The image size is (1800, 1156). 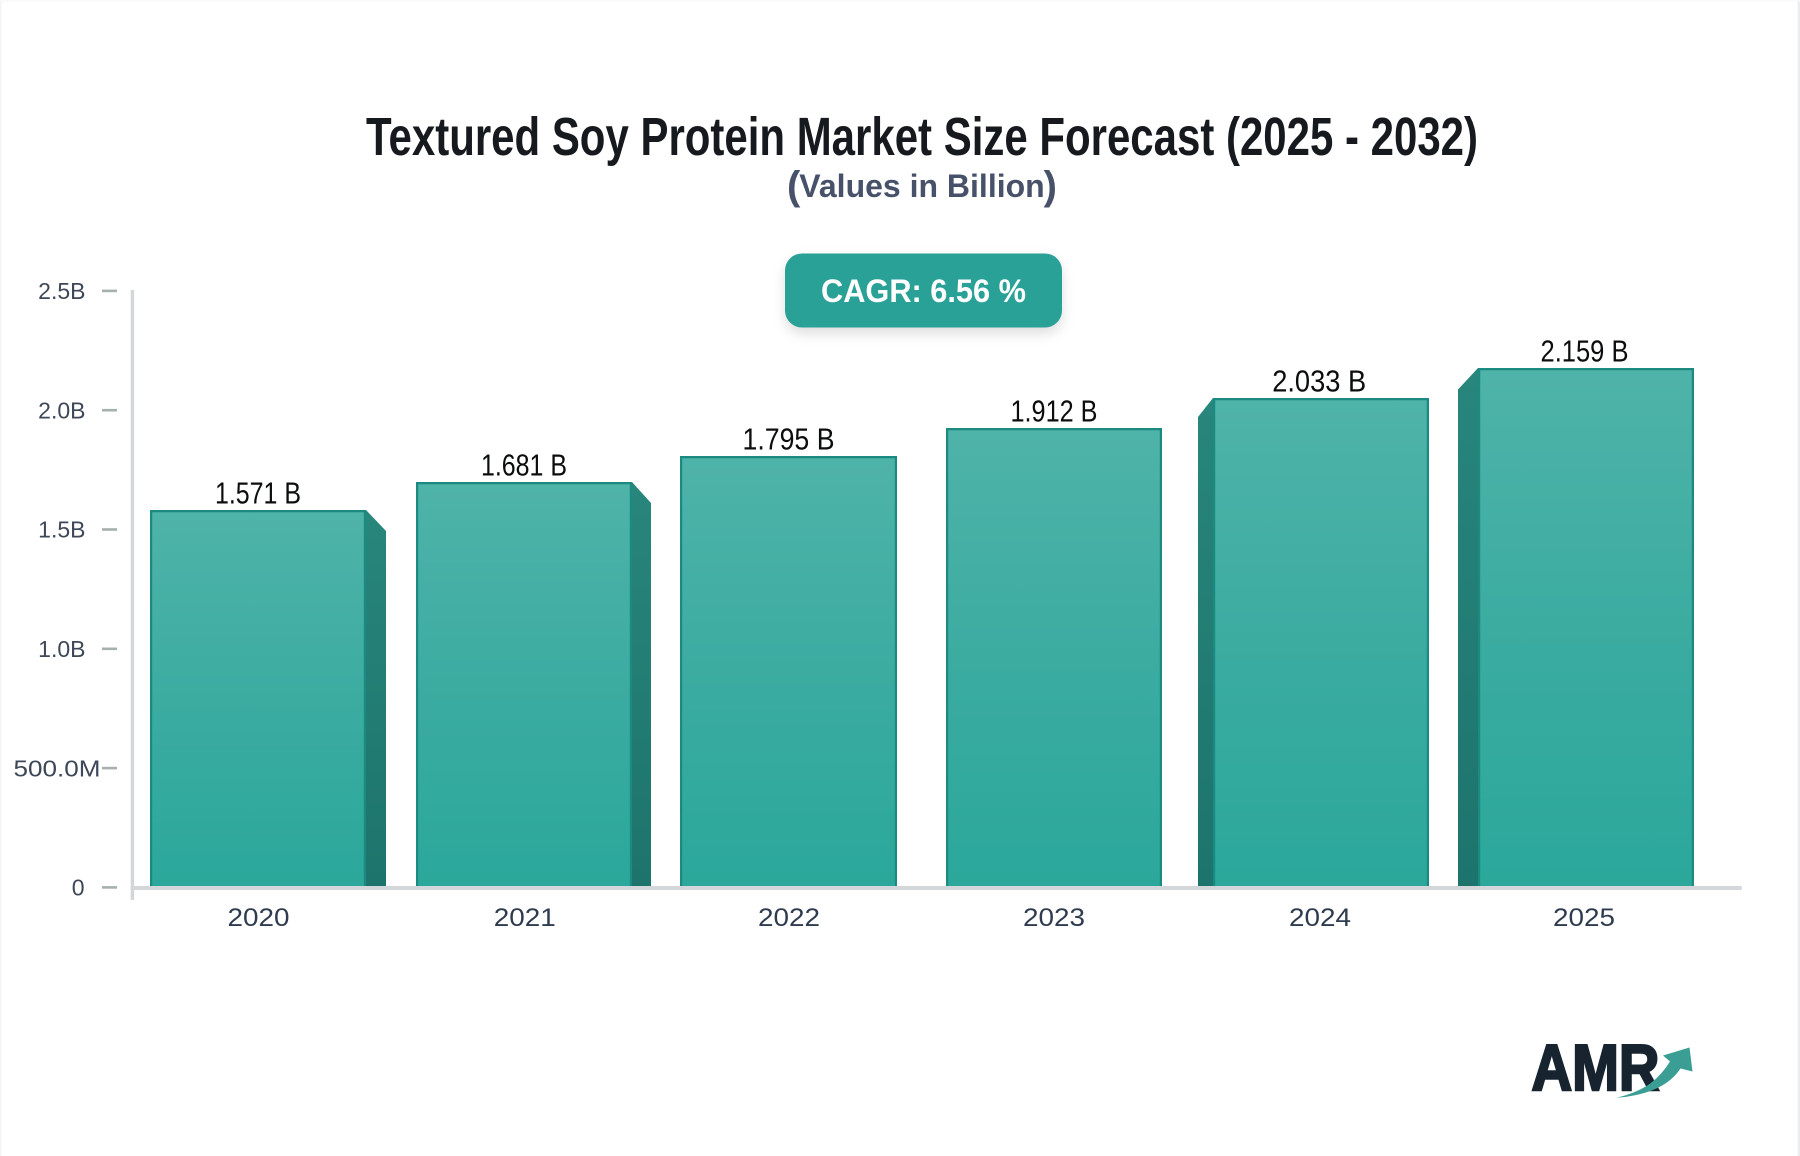 What do you see at coordinates (1319, 381) in the screenshot?
I see `svg-text: 2.033 B` at bounding box center [1319, 381].